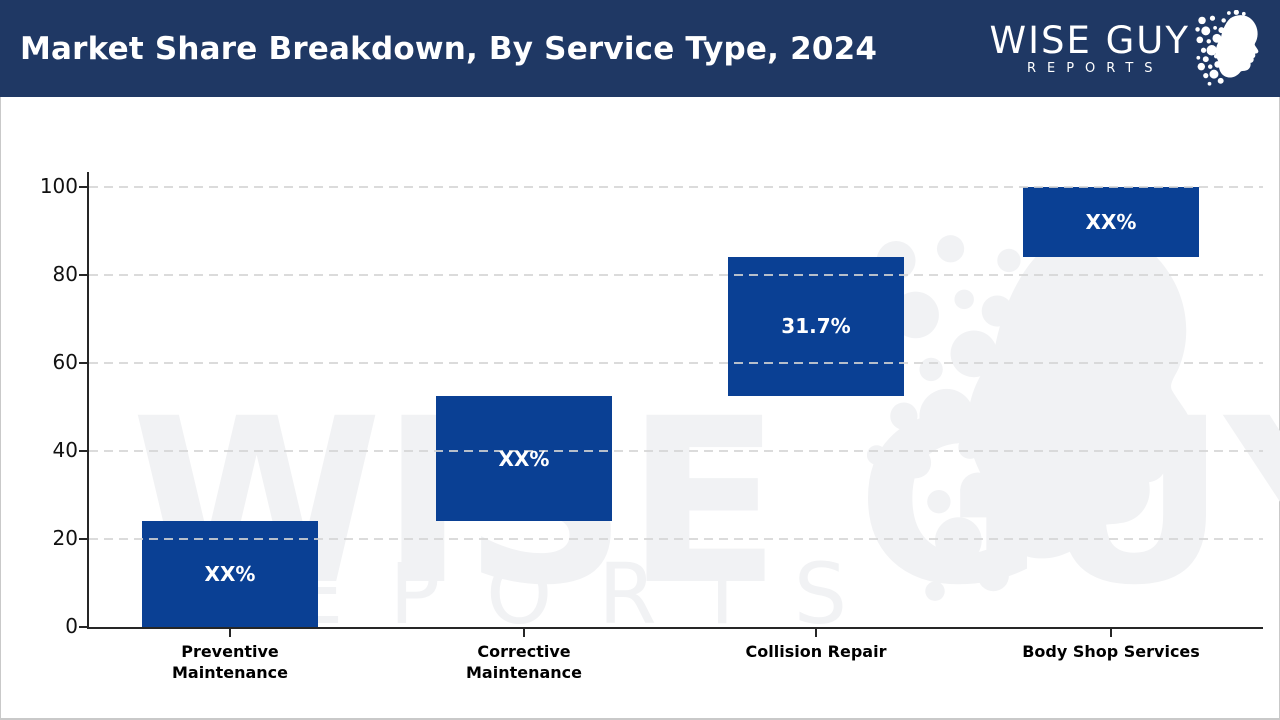  I want to click on y-tick-label: 60, so click(65, 362).